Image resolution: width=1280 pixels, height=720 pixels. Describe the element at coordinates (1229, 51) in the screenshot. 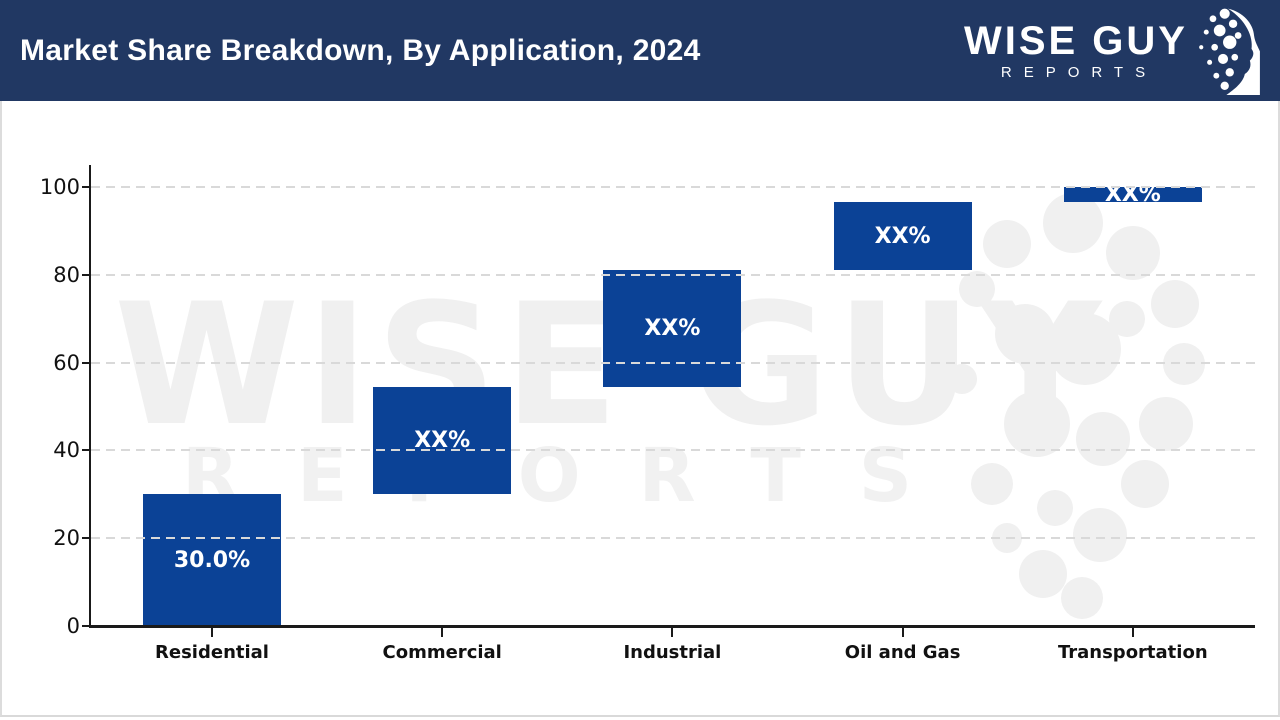

I see `logo-face-icon` at that location.